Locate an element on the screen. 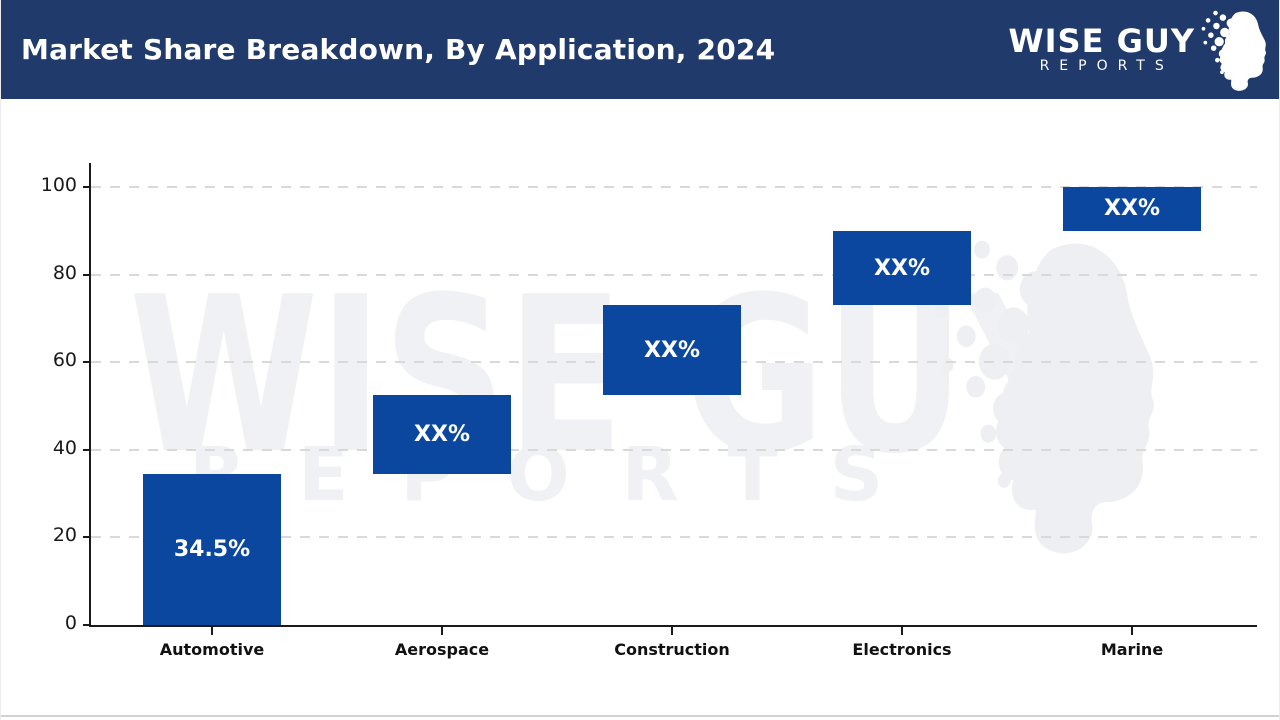 This screenshot has width=1280, height=720. brand-logo: WISE GUY REPORTS is located at coordinates (1139, 50).